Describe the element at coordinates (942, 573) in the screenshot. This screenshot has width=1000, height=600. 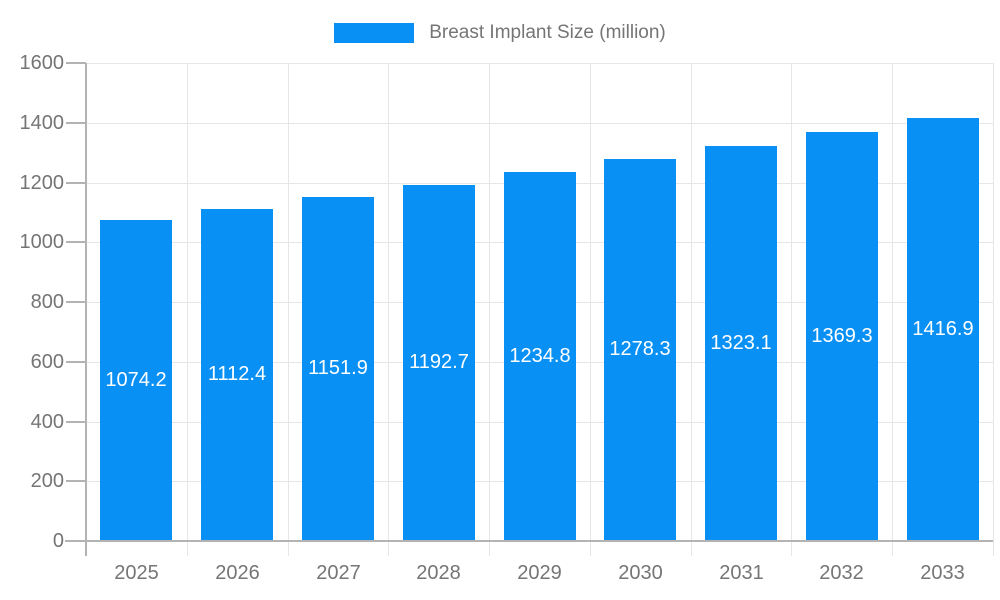
I see `x-tick-label: 2033` at that location.